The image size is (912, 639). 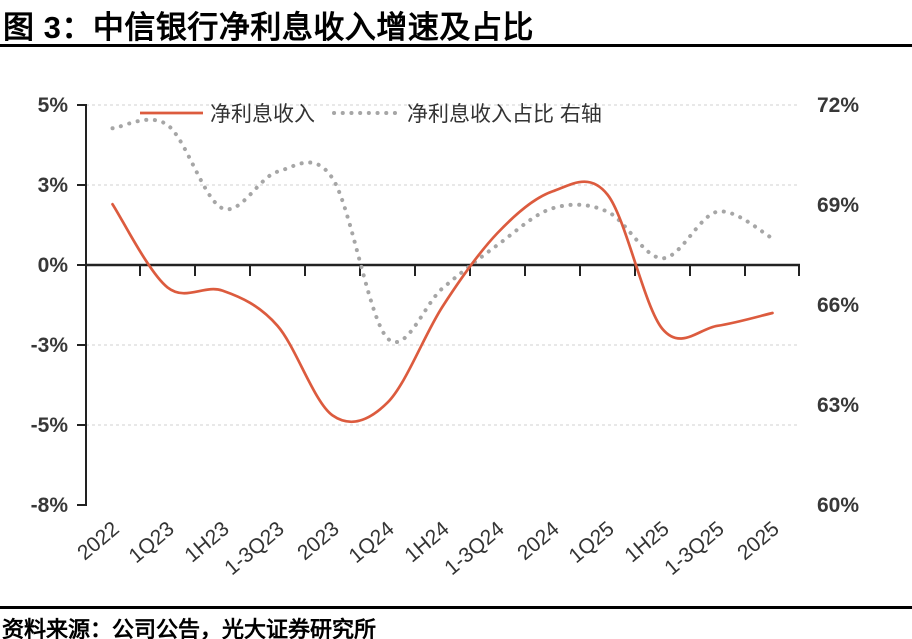 I want to click on x-tick-label: 2022, so click(x=98, y=541).